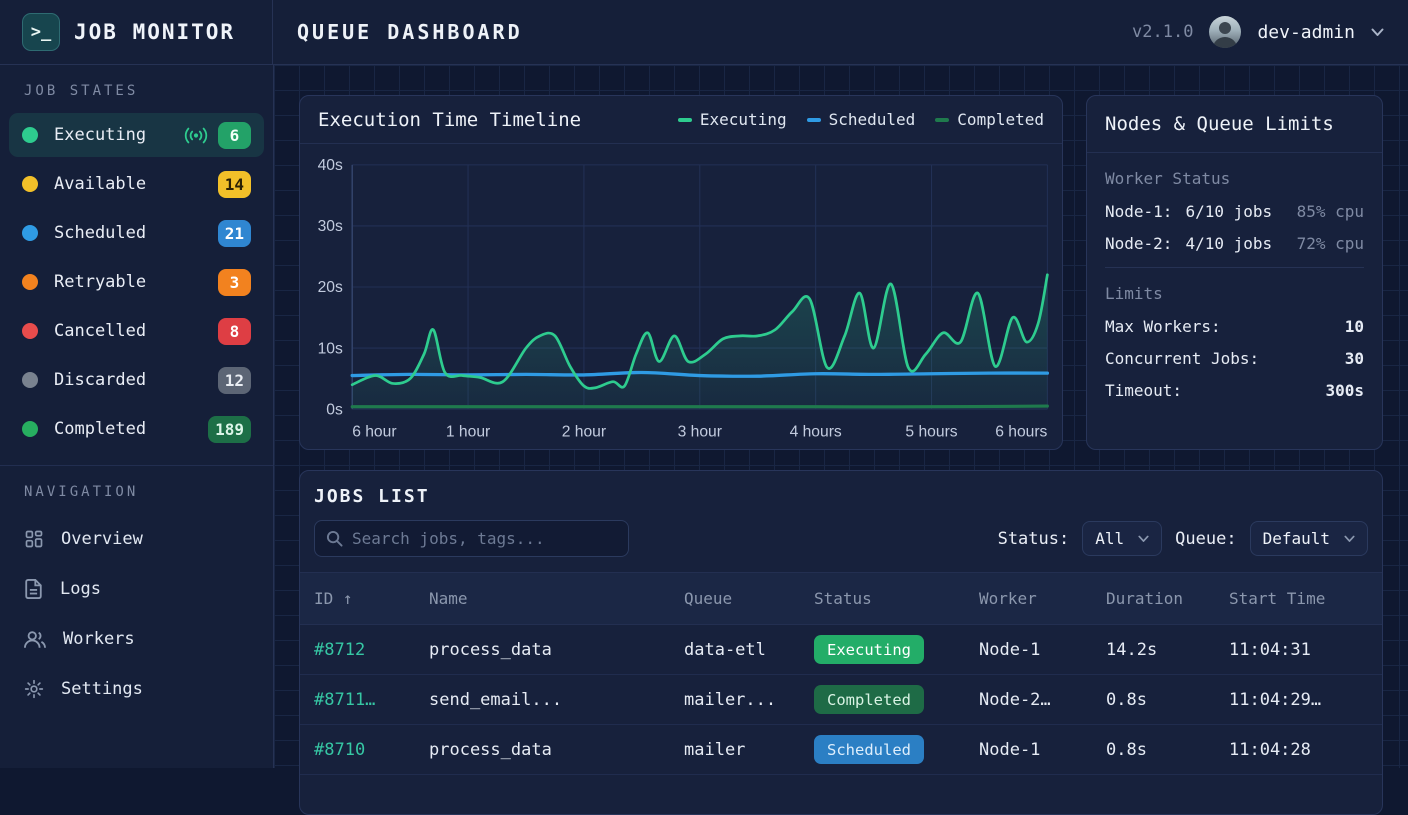 This screenshot has height=815, width=1408. I want to click on sidebar-item-scheduled: Scheduled 21, so click(136, 233).